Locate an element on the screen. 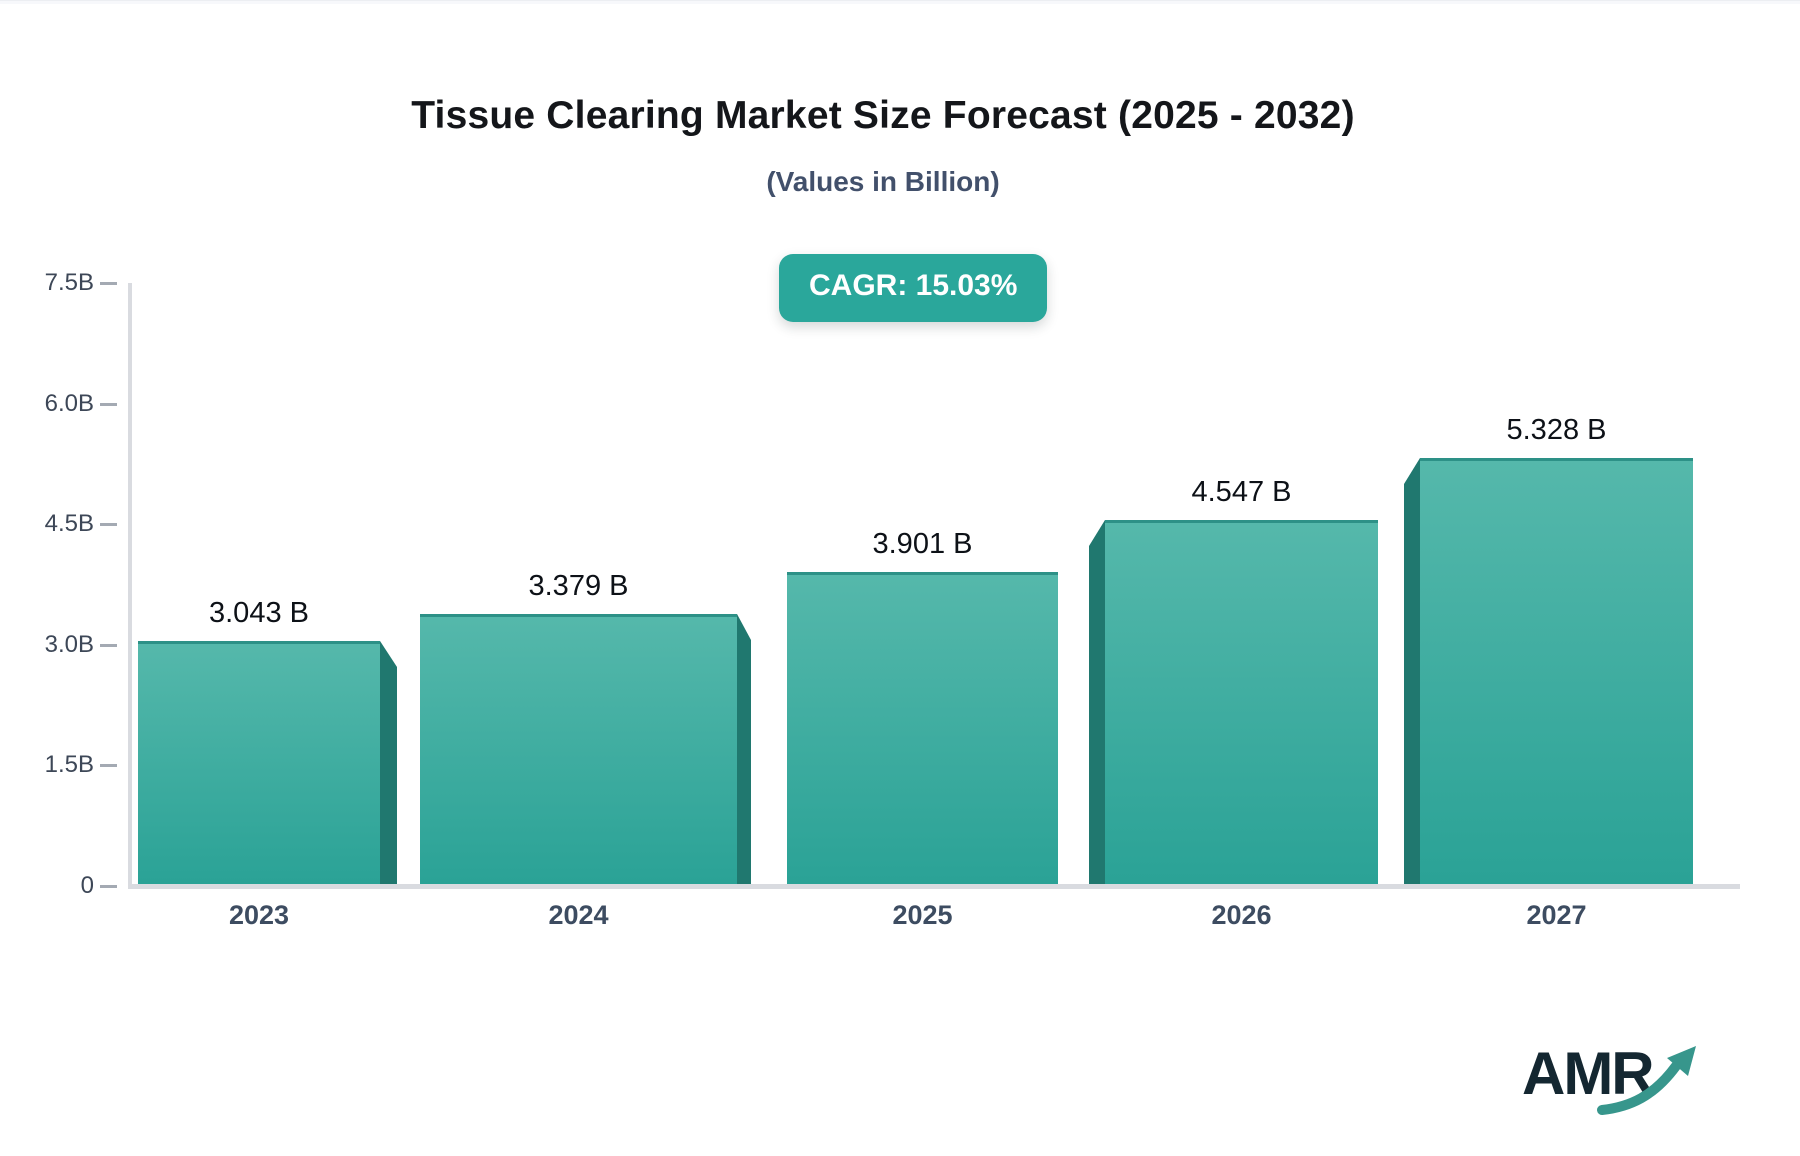 This screenshot has width=1800, height=1156. bar-3d-side-2023 is located at coordinates (388, 763).